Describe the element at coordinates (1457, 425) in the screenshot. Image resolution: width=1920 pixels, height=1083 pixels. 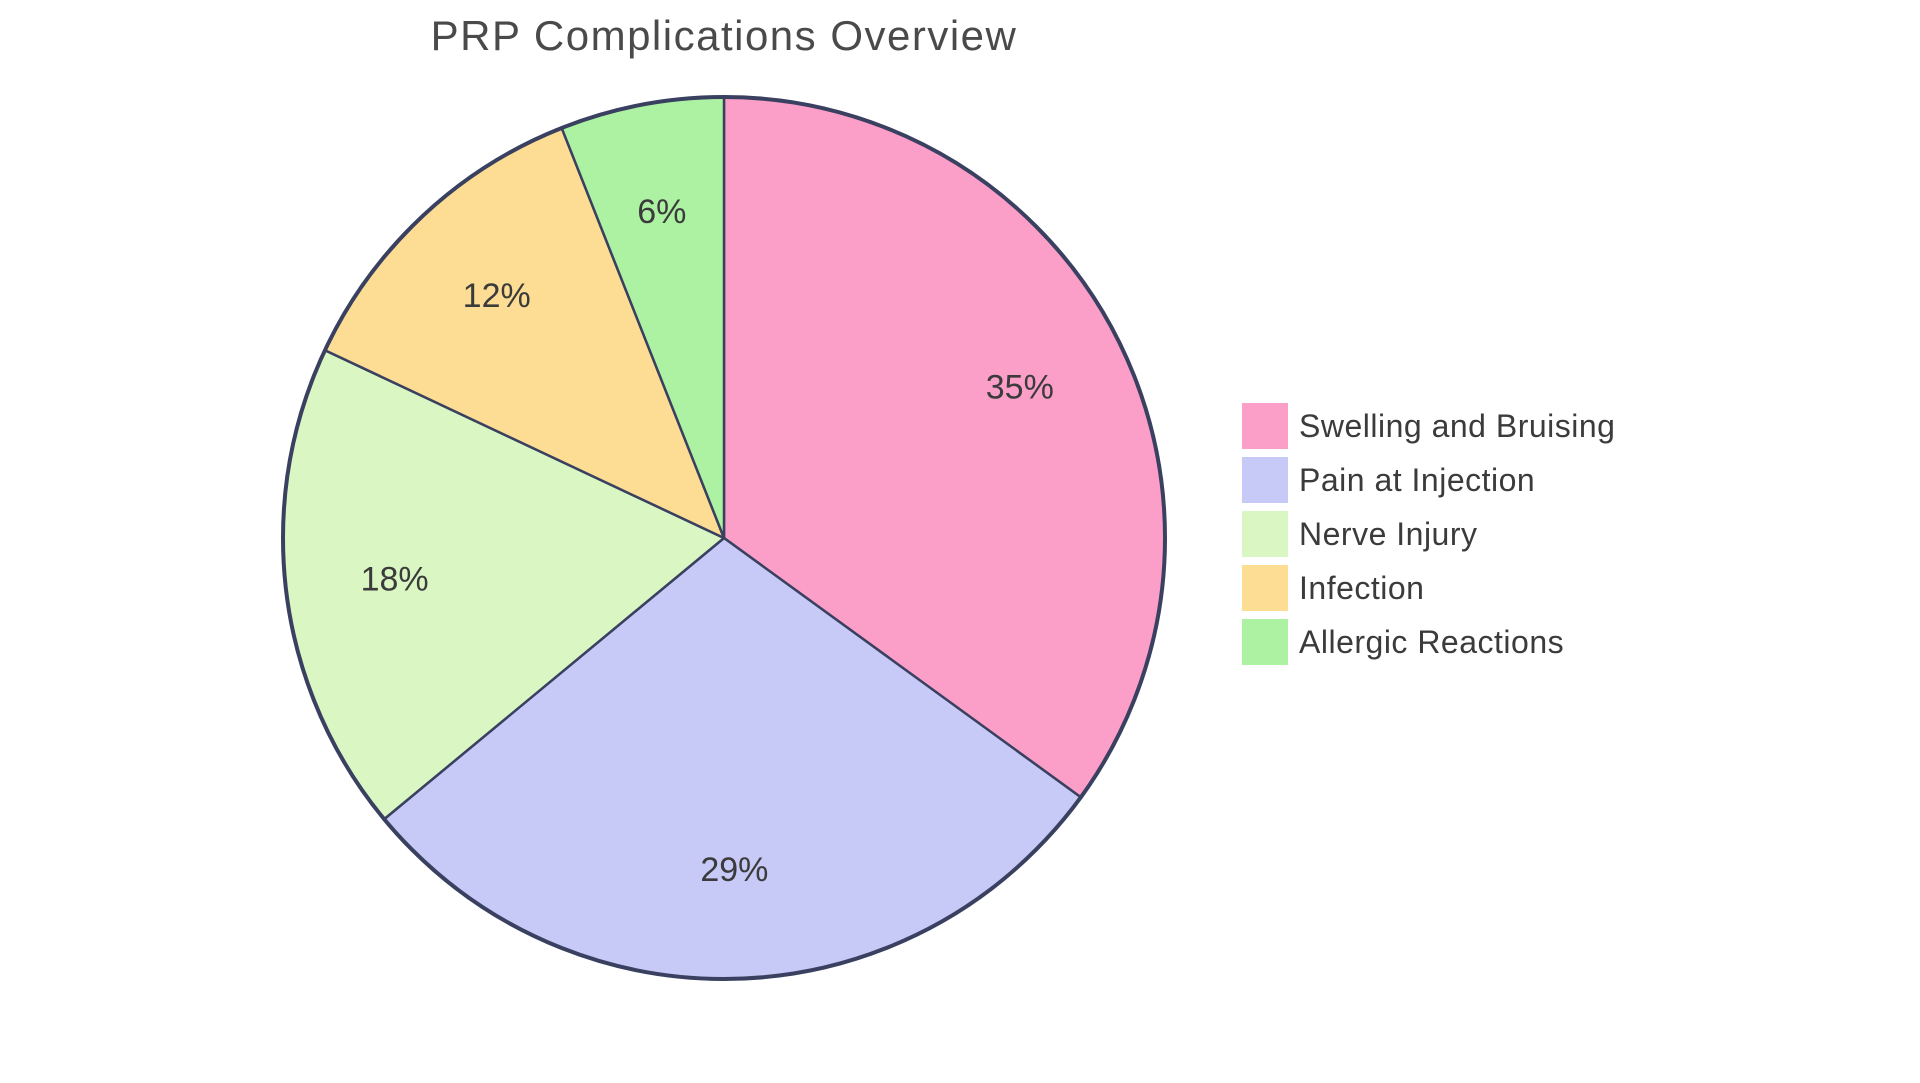
I see `legend-label: Swelling and Bruising` at that location.